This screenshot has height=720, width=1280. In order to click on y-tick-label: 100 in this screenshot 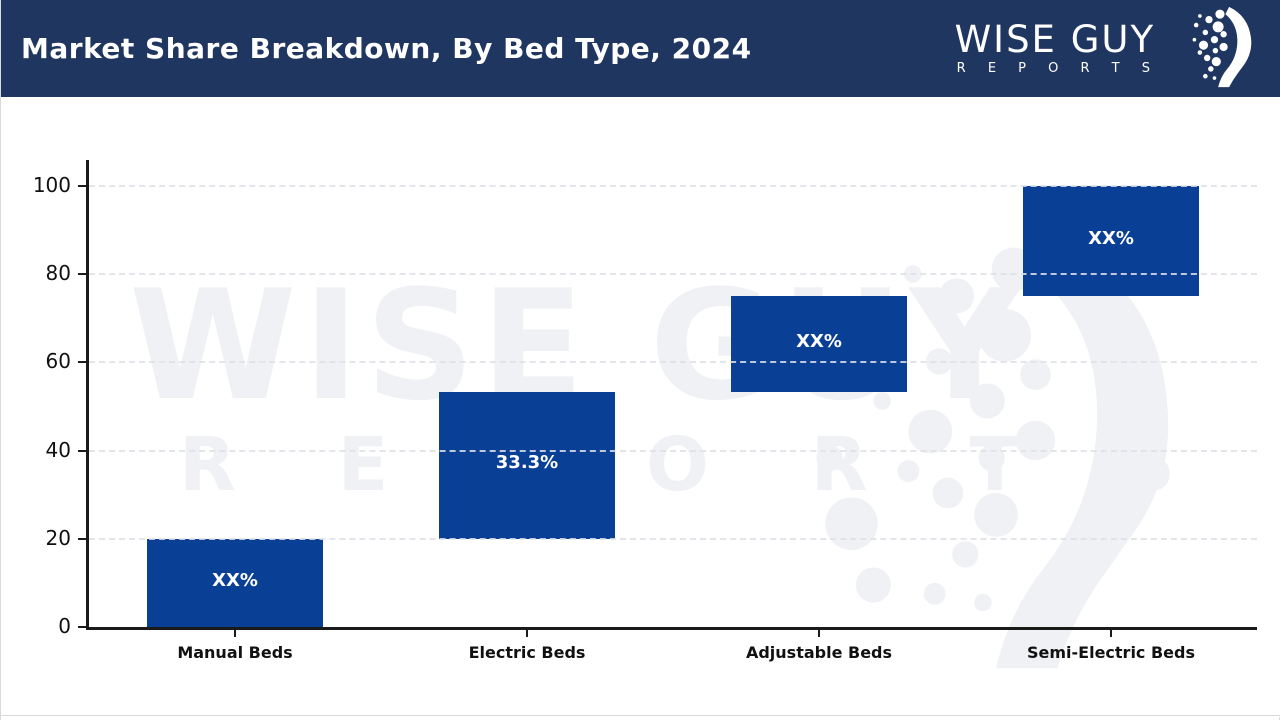, I will do `click(51, 185)`.